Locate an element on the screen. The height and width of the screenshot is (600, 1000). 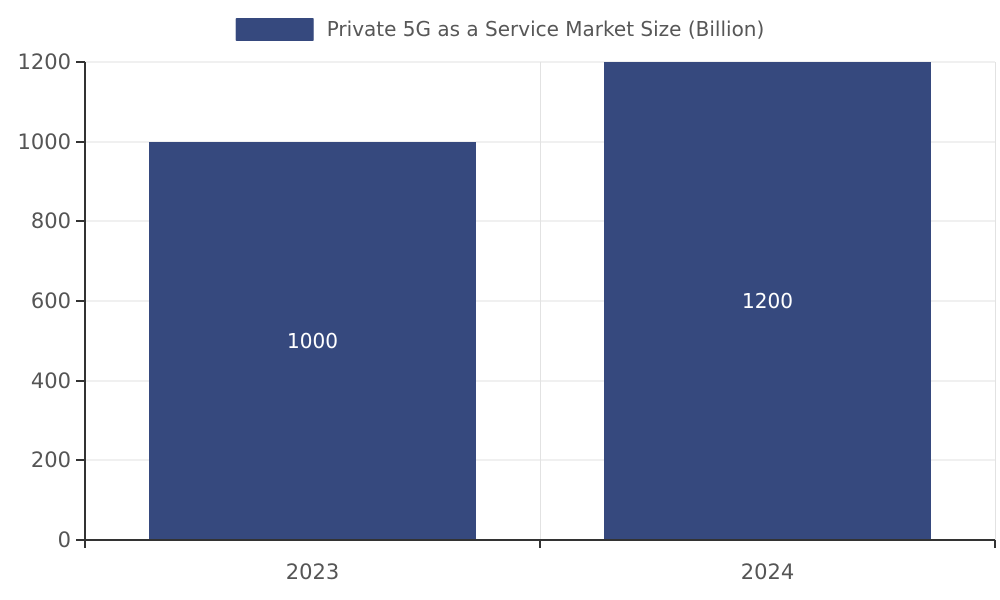
bar-value-label: 1200 is located at coordinates (767, 301).